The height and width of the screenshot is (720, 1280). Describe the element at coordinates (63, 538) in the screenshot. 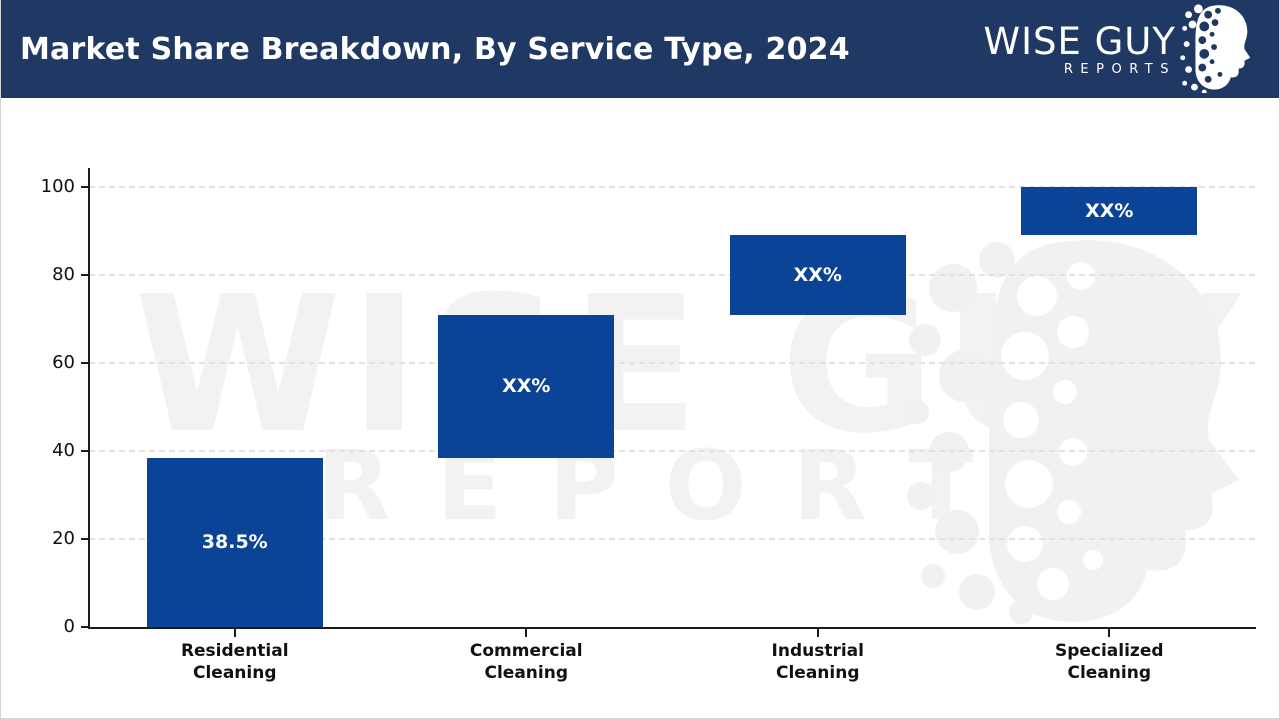

I see `y-tick-label: 20` at that location.